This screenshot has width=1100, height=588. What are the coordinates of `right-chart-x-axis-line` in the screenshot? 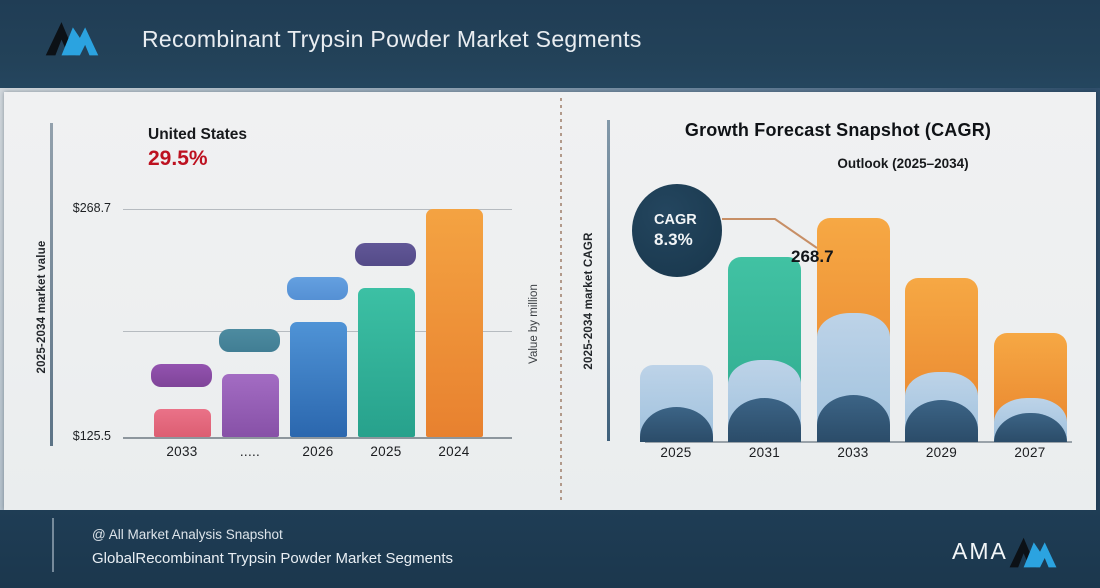 It's located at (858, 442).